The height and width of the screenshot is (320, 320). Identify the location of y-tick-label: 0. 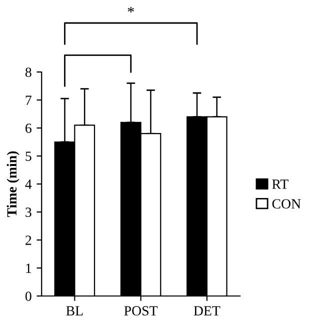
(28, 296).